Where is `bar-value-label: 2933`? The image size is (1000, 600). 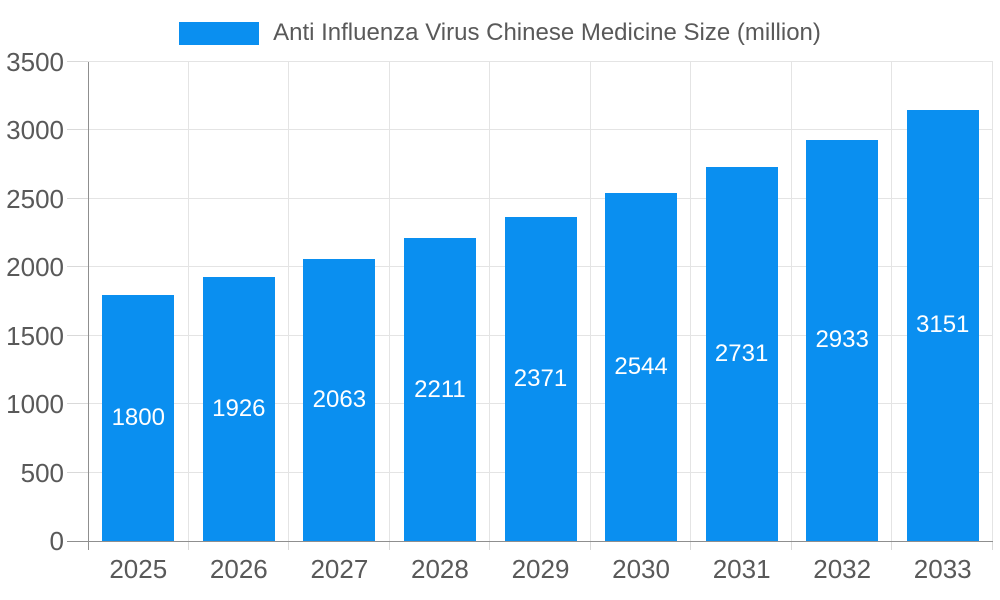 bar-value-label: 2933 is located at coordinates (842, 340).